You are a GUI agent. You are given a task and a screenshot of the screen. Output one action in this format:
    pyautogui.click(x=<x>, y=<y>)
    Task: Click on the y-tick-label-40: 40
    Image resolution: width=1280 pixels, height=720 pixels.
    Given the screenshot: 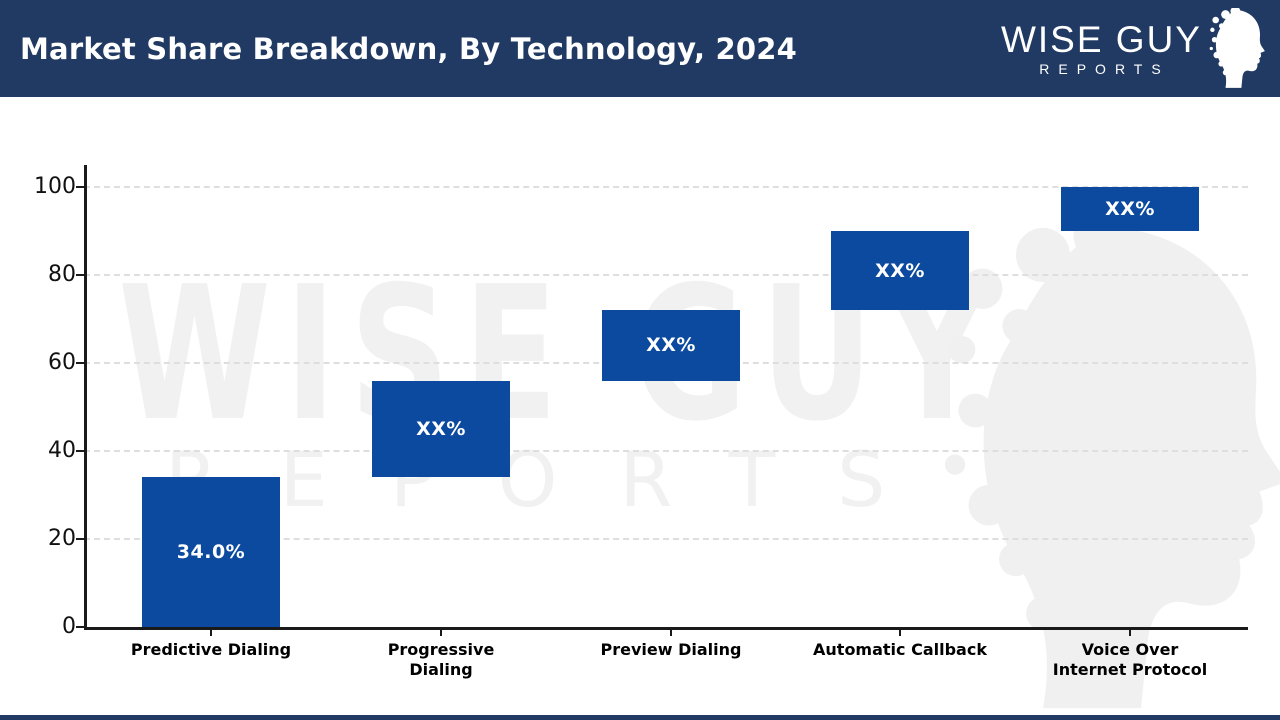 What is the action you would take?
    pyautogui.click(x=62, y=450)
    